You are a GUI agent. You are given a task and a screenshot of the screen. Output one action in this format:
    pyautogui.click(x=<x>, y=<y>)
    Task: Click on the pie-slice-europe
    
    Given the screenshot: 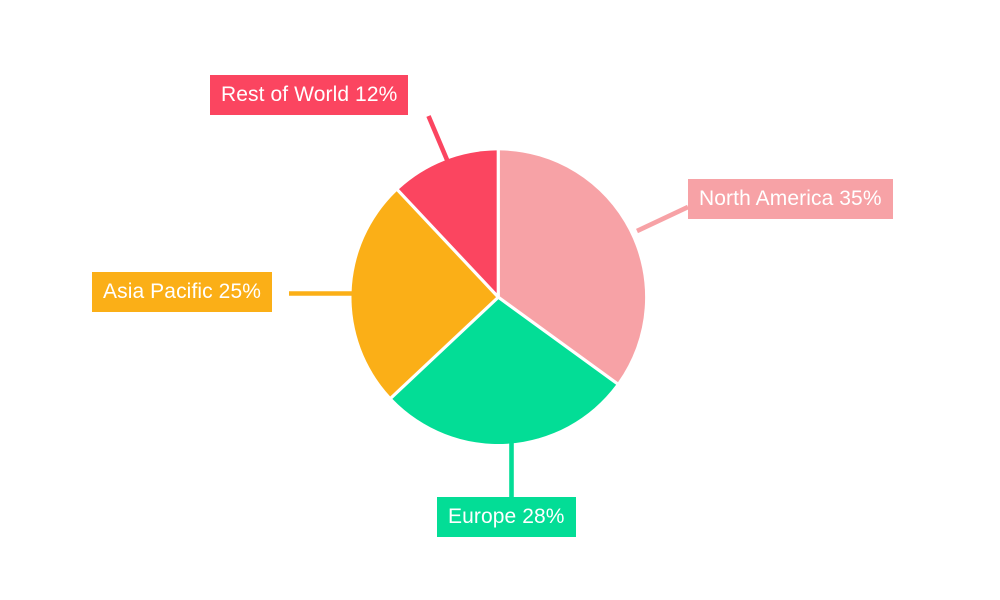 What is the action you would take?
    pyautogui.click(x=504, y=372)
    